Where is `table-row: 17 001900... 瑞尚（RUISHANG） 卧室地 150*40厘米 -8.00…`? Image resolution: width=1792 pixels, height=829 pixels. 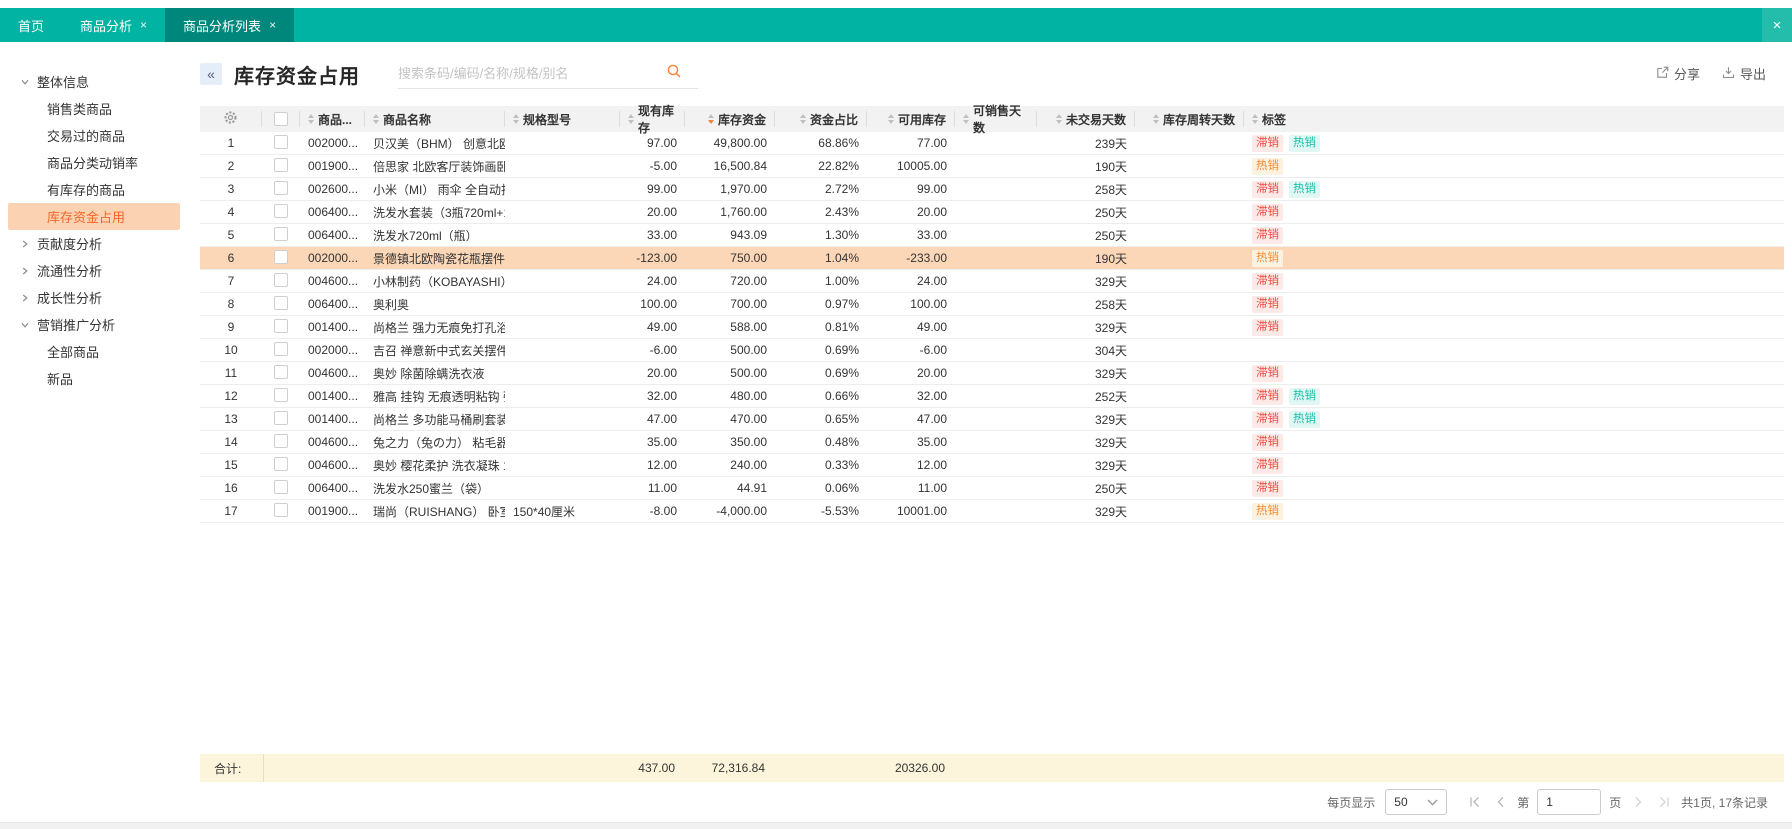 table-row: 17 001900... 瑞尚（RUISHANG） 卧室地 150*40厘米 -8.00… is located at coordinates (992, 511).